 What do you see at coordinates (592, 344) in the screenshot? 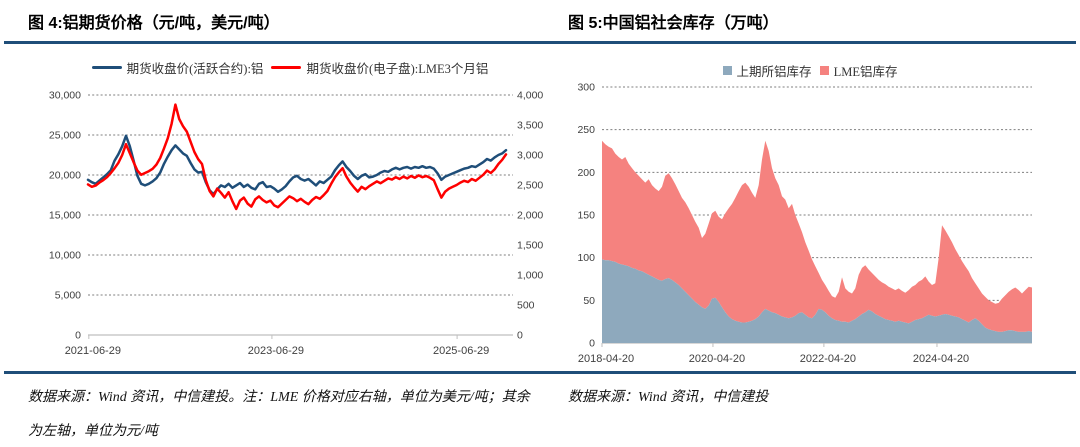
I see `y-axis-label: 0` at bounding box center [592, 344].